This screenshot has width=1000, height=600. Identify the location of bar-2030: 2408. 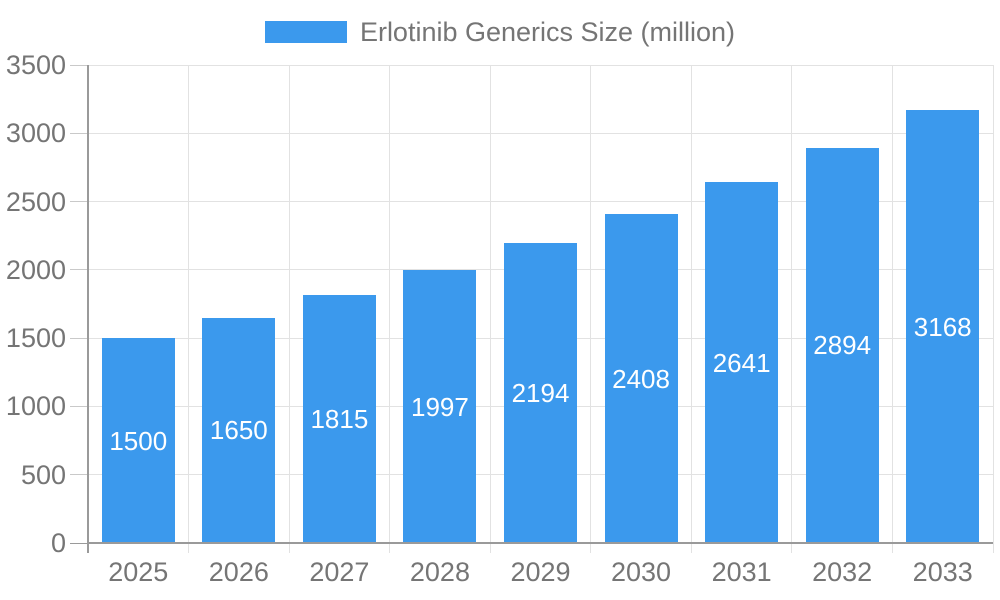
(641, 378).